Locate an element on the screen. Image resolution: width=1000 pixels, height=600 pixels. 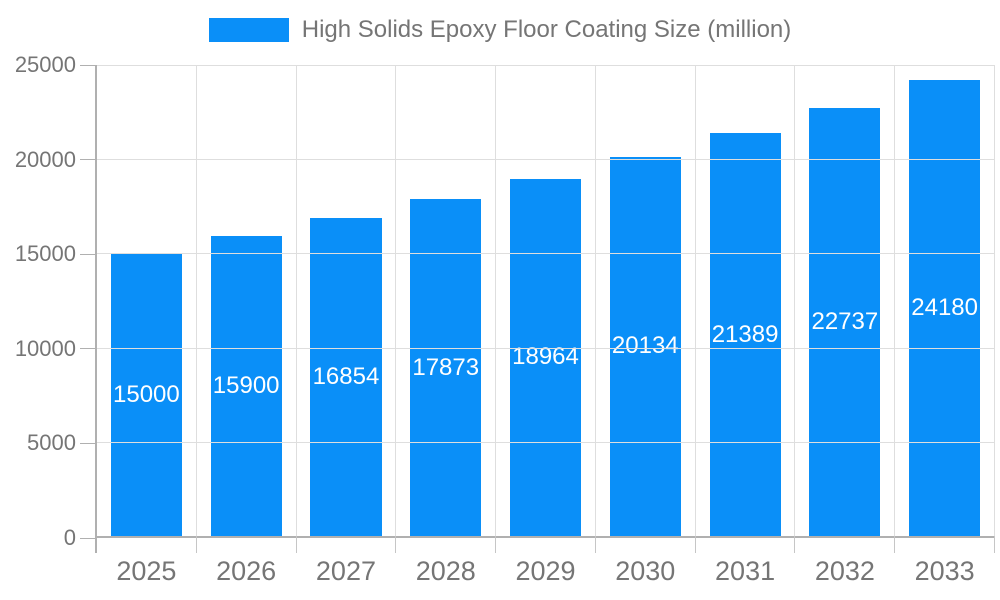
bar-value-label: 15000 is located at coordinates (146, 394).